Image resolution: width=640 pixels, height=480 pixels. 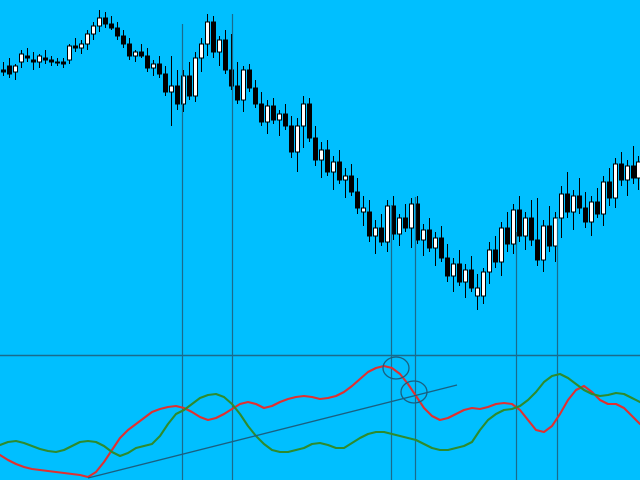 I want to click on rising-trendline, so click(x=272, y=431).